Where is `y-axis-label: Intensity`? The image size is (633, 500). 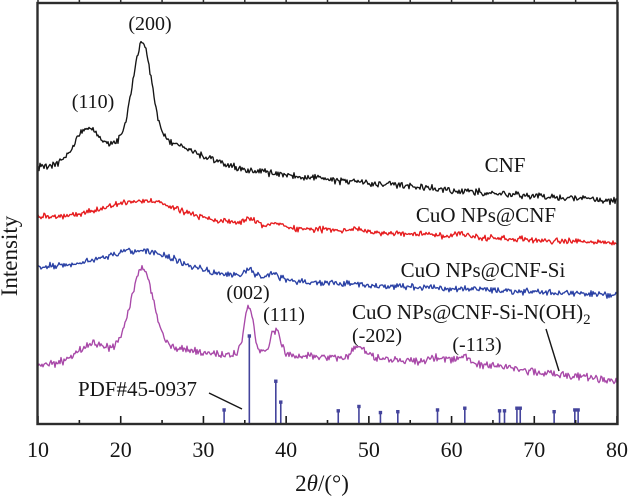 y-axis-label: Intensity is located at coordinates (11, 255).